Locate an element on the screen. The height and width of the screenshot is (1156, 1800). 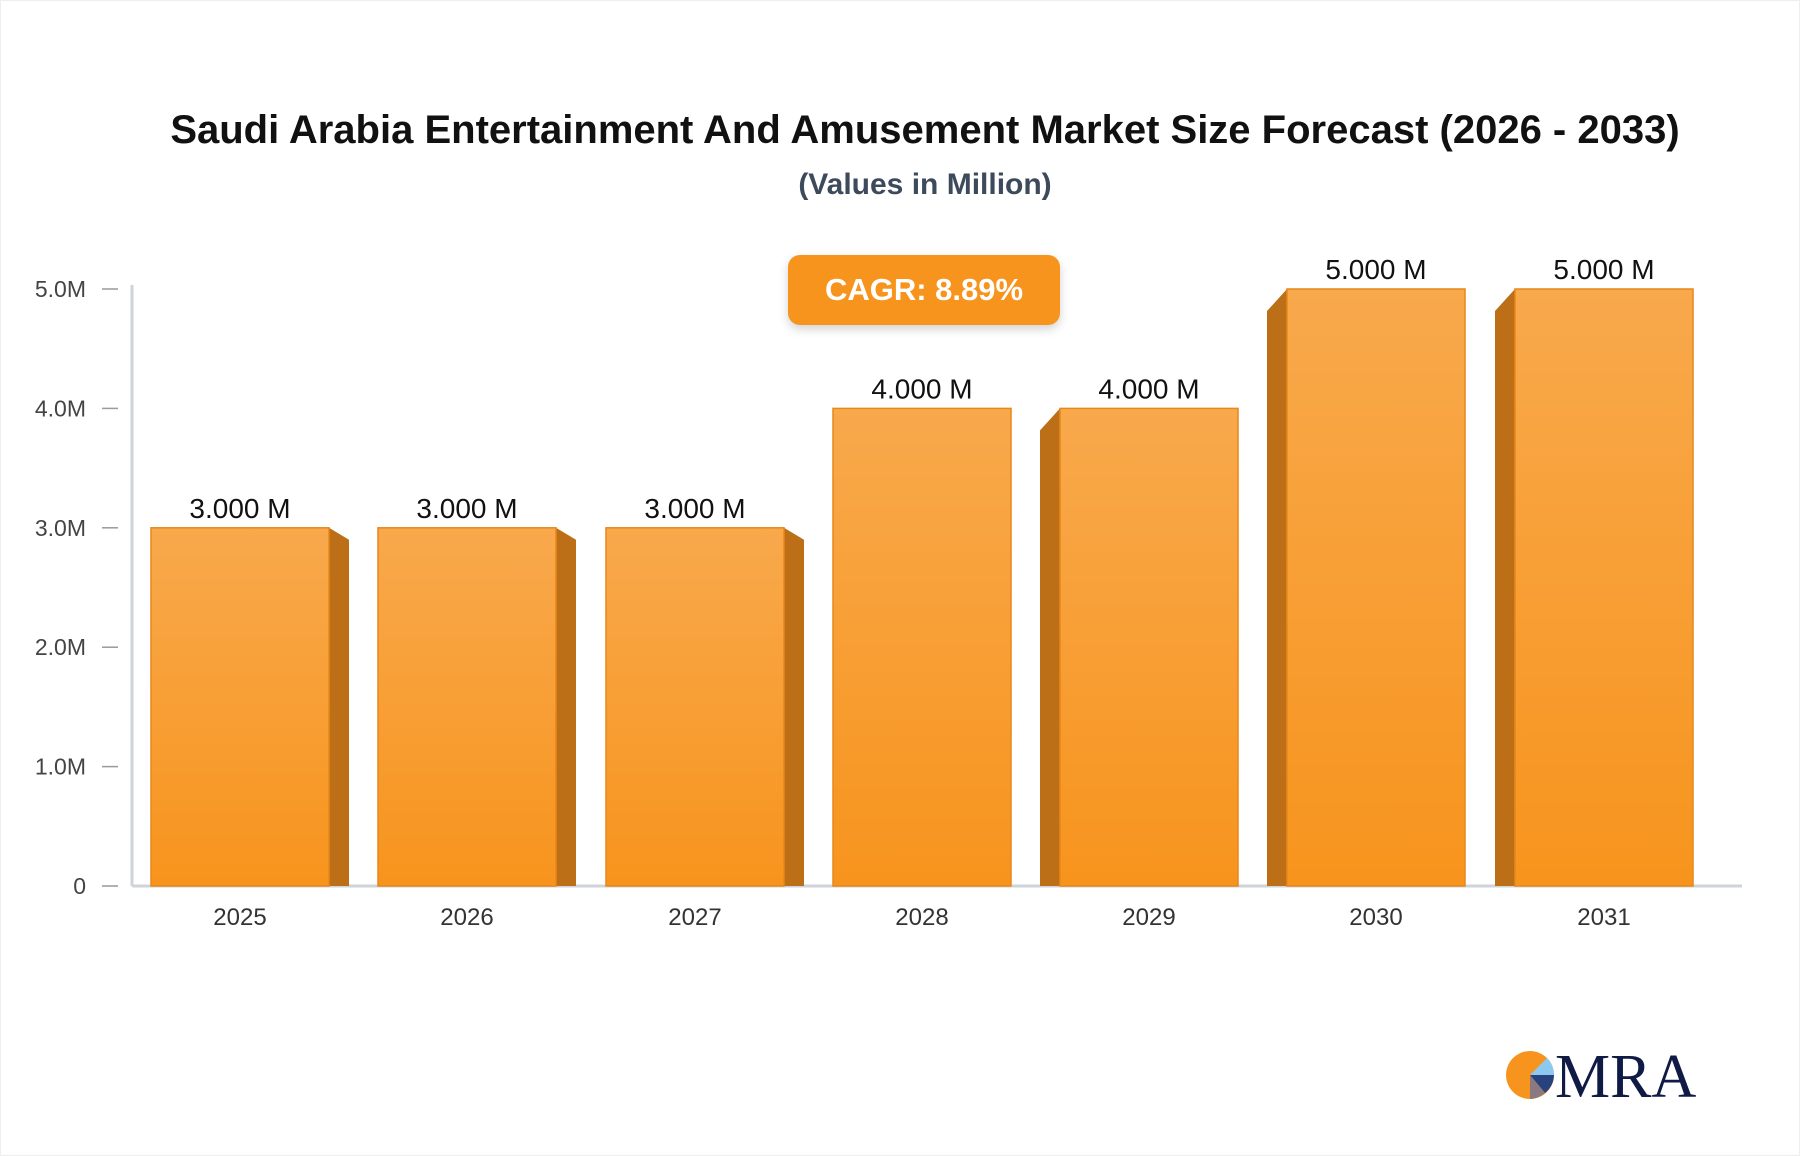
mra-logo: MRA is located at coordinates (1601, 1076).